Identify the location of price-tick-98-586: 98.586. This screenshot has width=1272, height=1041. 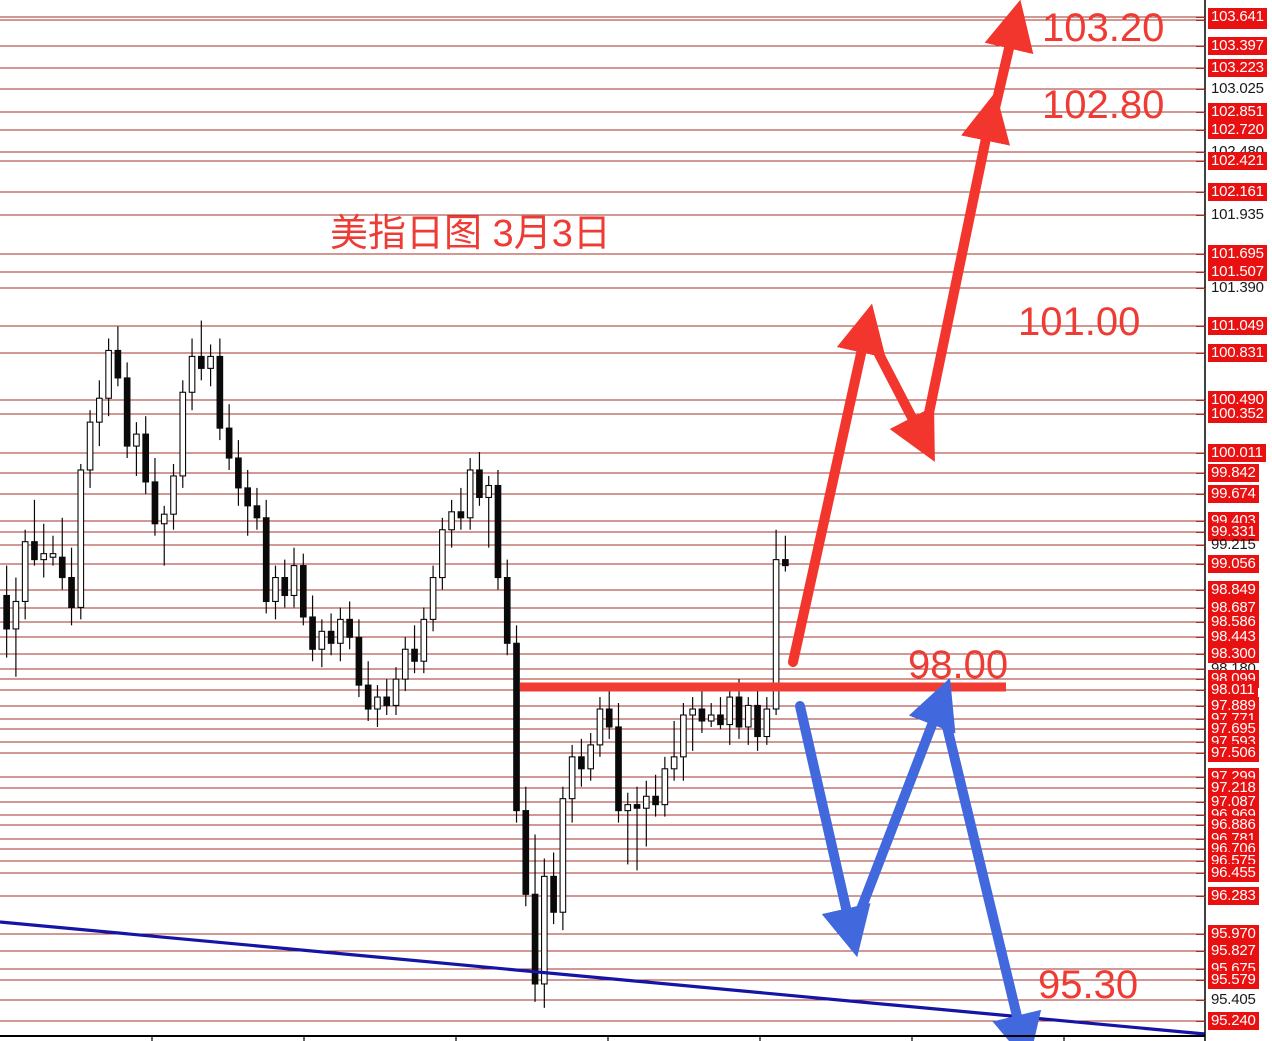
(1233, 622).